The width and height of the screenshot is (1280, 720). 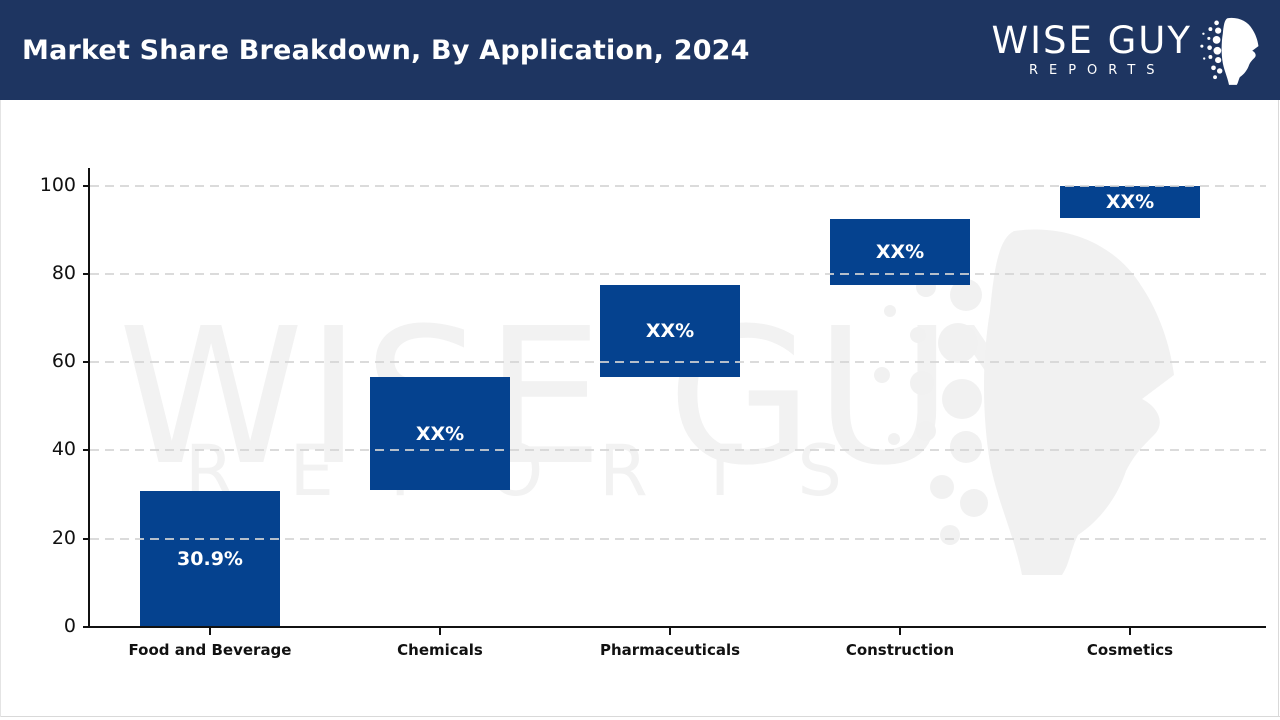 I want to click on wise-guy-logo: WISE GUY REPORTS, so click(x=1126, y=50).